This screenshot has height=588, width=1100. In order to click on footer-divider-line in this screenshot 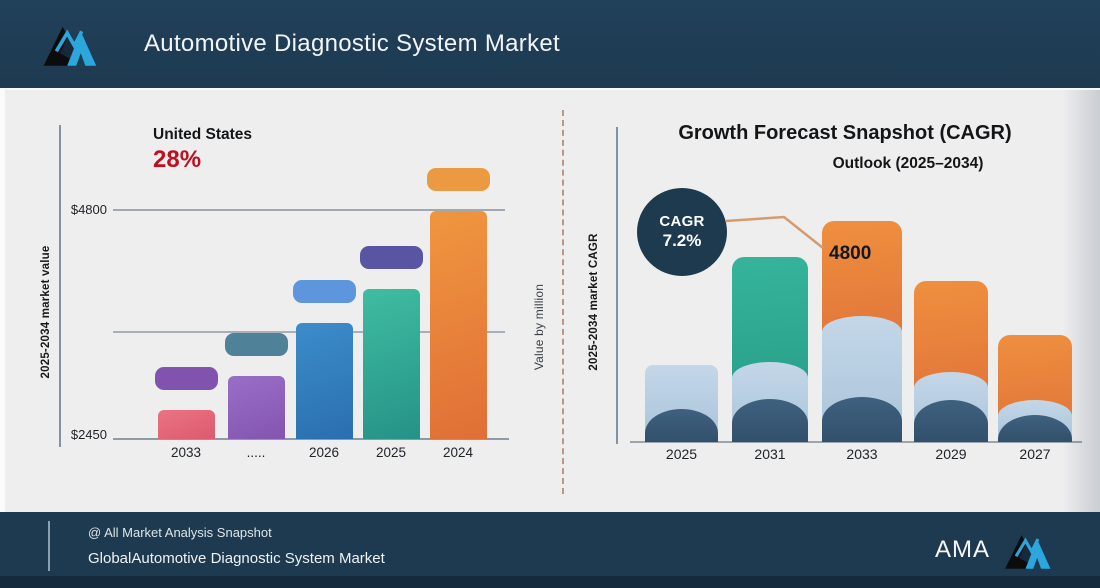, I will do `click(49, 546)`.